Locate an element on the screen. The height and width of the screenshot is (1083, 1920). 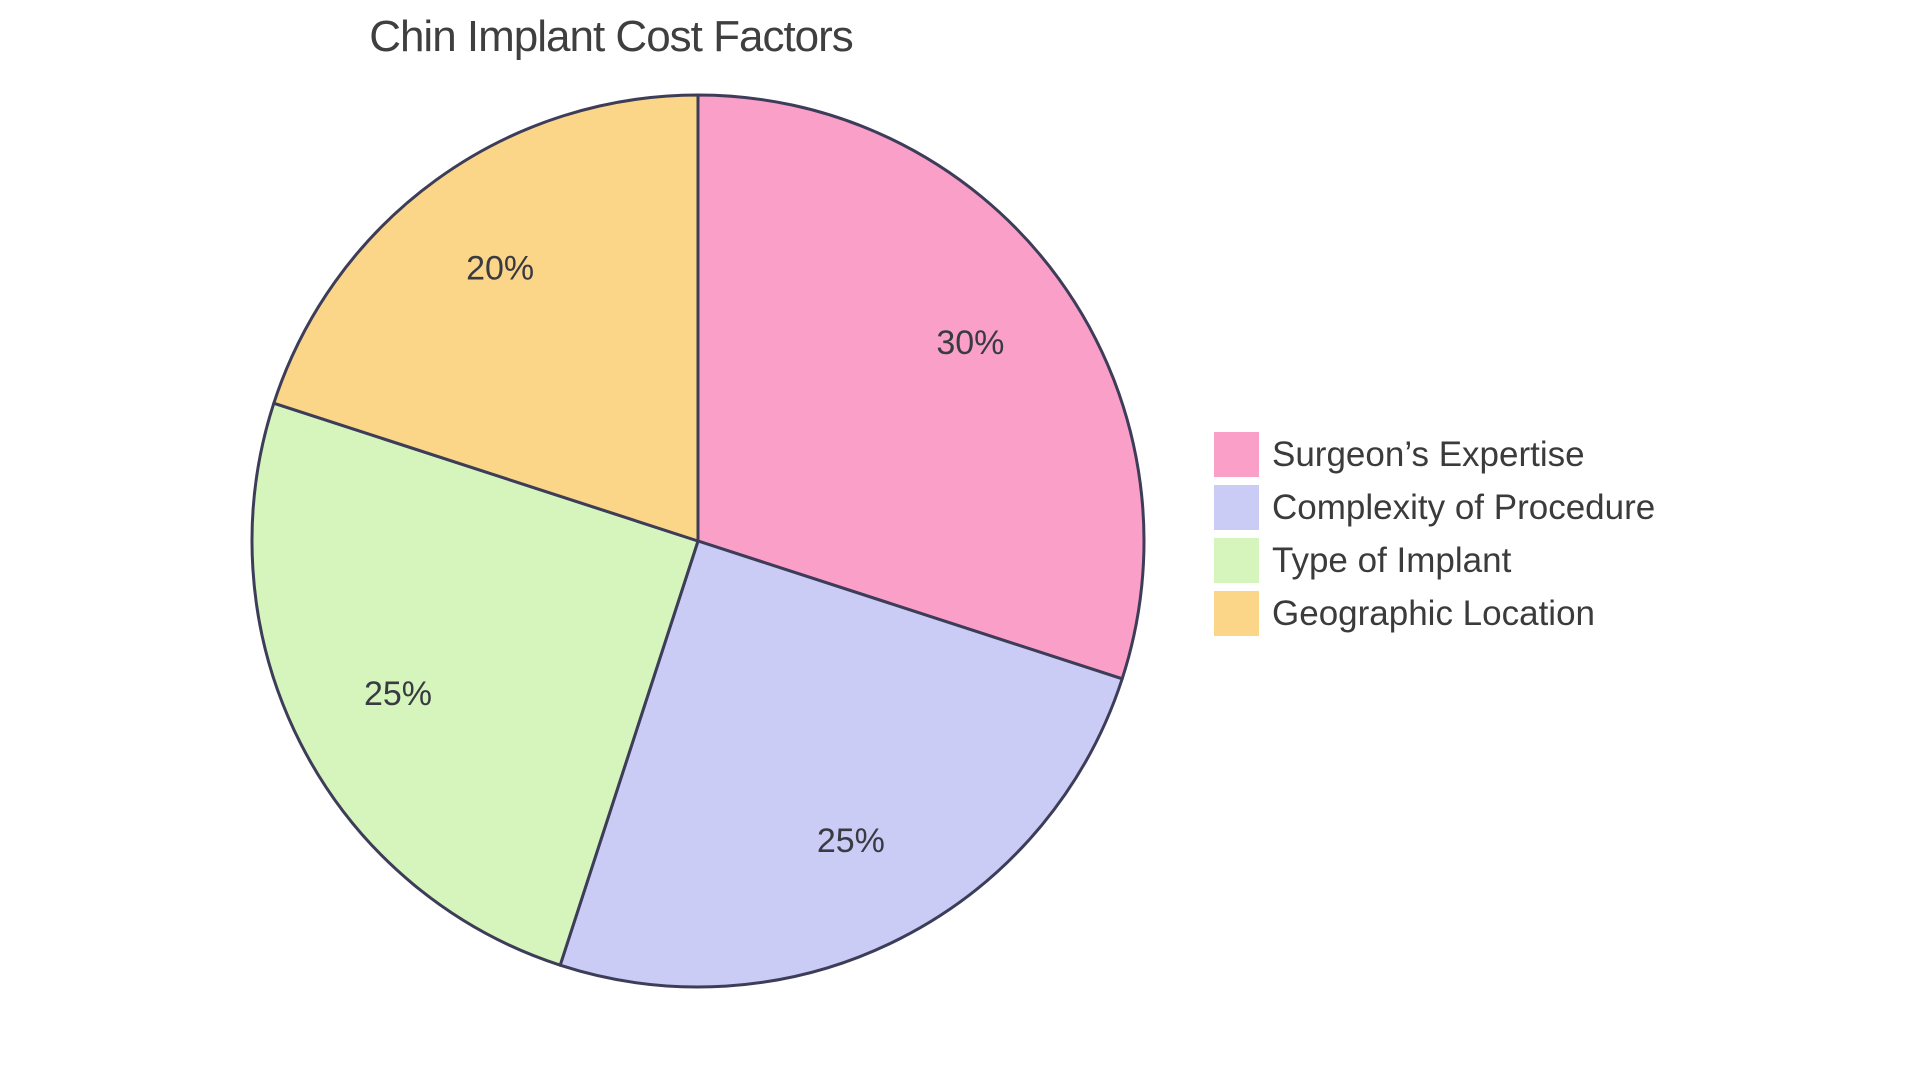
legend-item: Geographic Location is located at coordinates (1434, 613).